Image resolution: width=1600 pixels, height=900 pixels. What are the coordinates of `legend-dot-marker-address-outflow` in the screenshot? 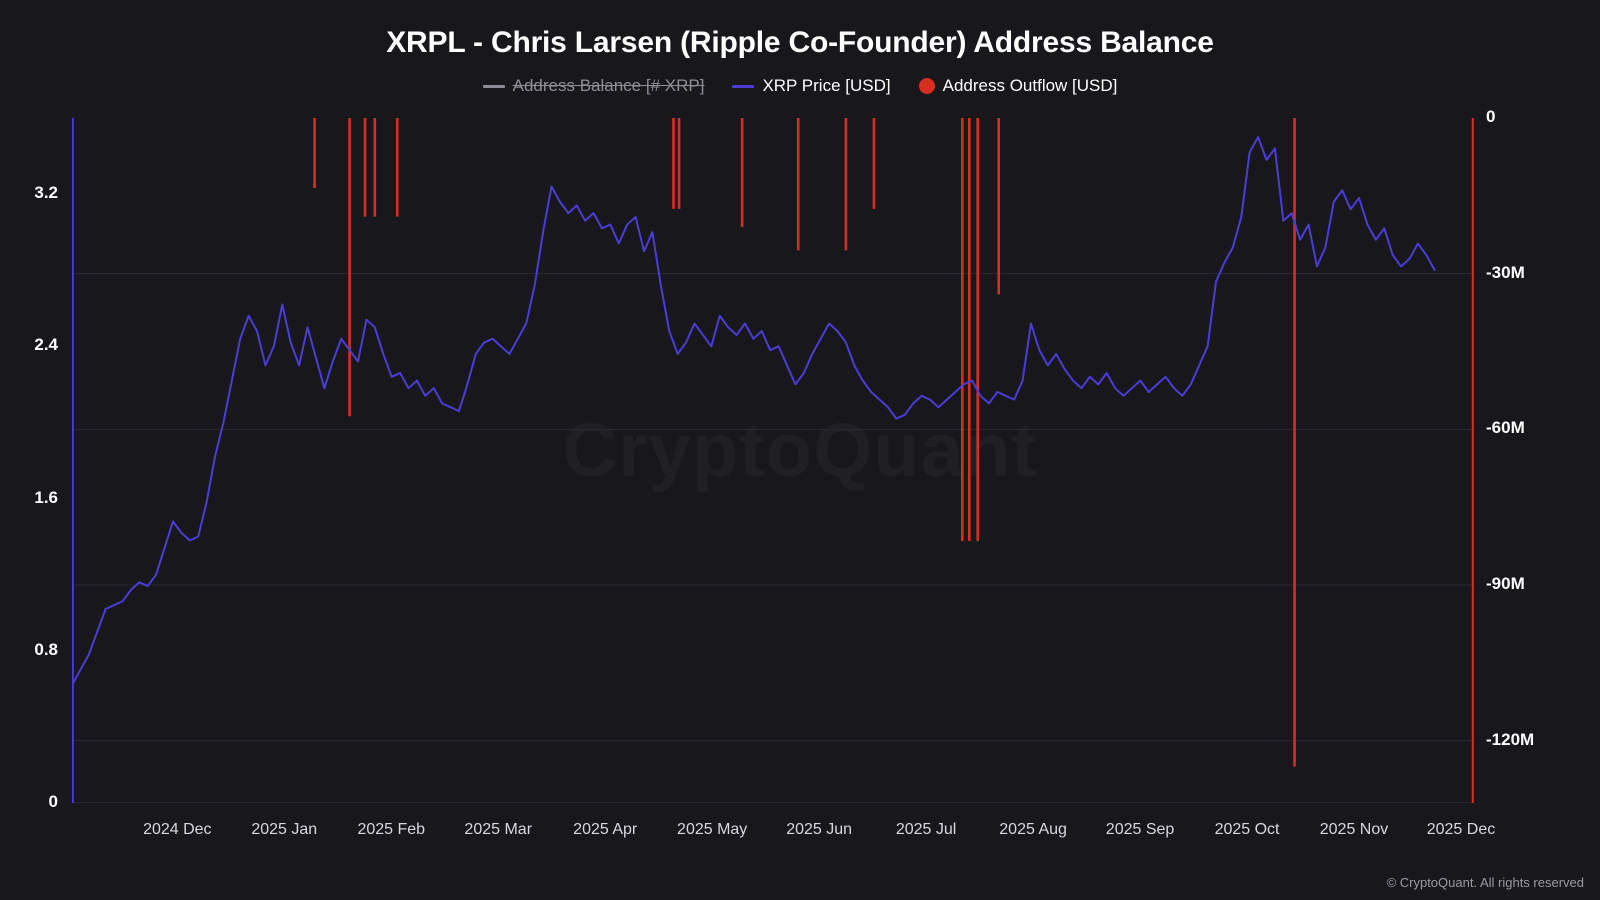 It's located at (926, 86).